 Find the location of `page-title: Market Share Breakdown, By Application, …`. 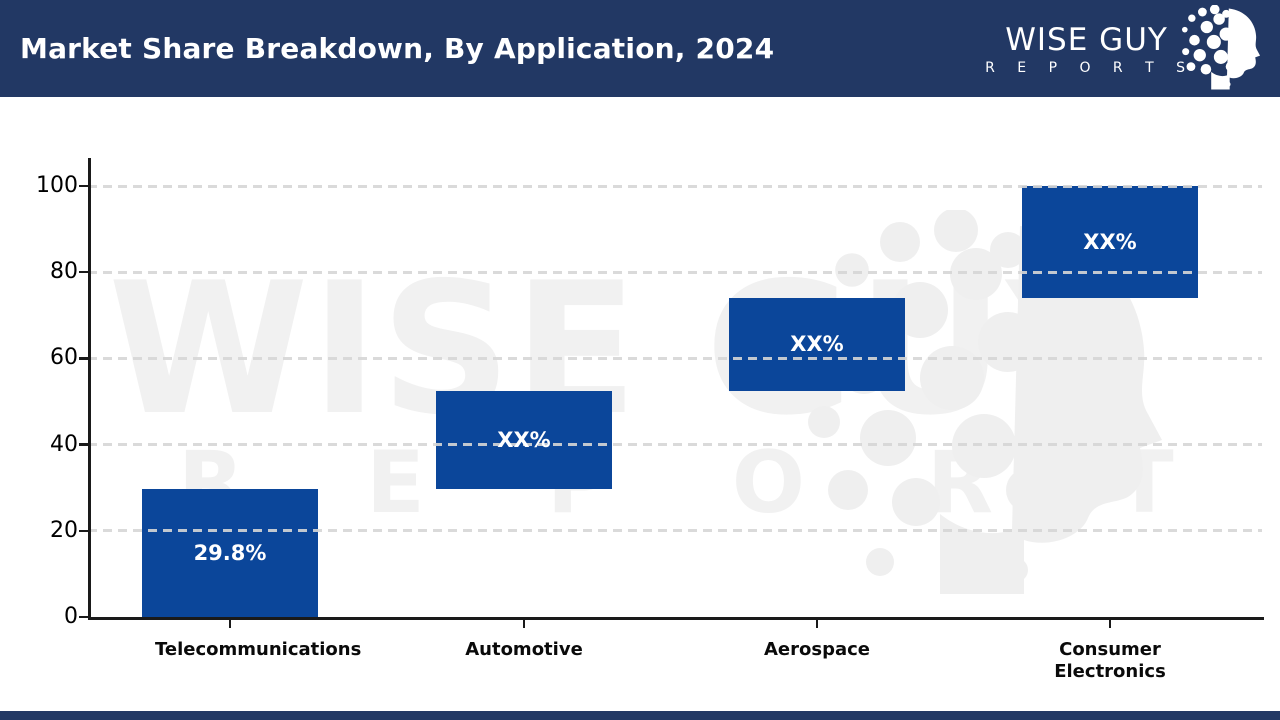

page-title: Market Share Breakdown, By Application, … is located at coordinates (397, 48).